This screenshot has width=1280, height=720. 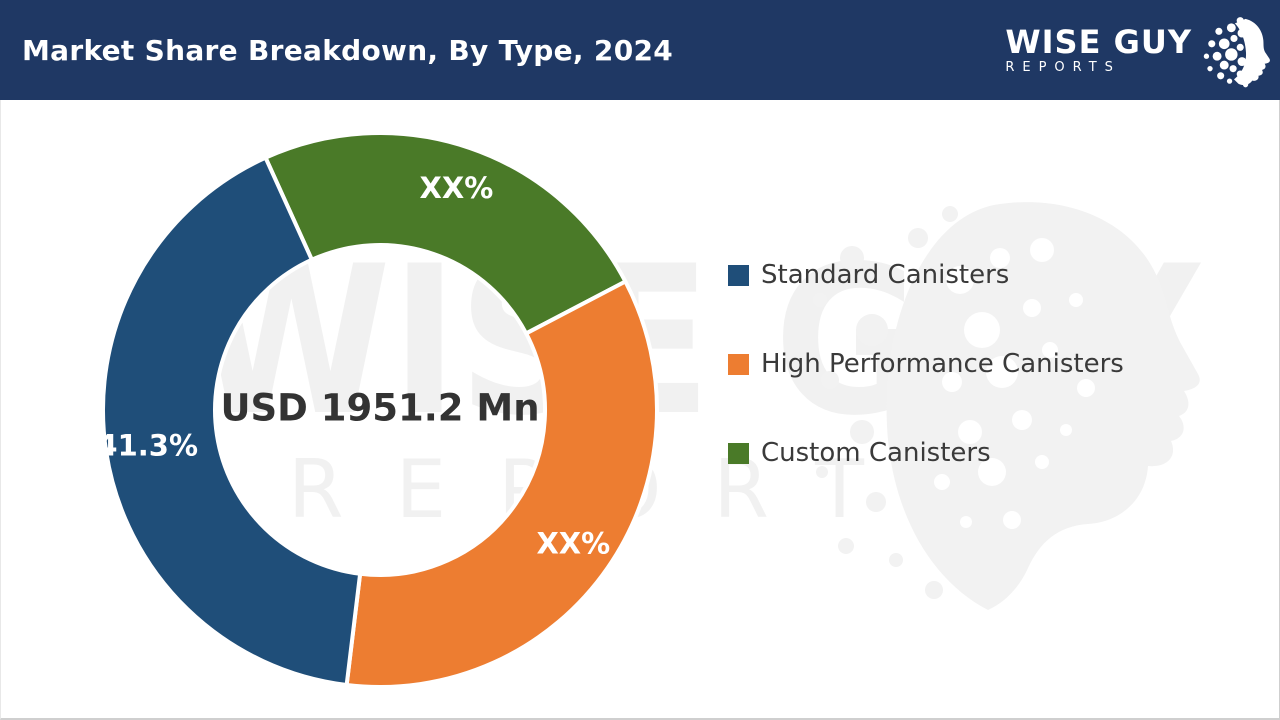 I want to click on legend-item-custom-canisters: Custom Canisters, so click(x=926, y=453).